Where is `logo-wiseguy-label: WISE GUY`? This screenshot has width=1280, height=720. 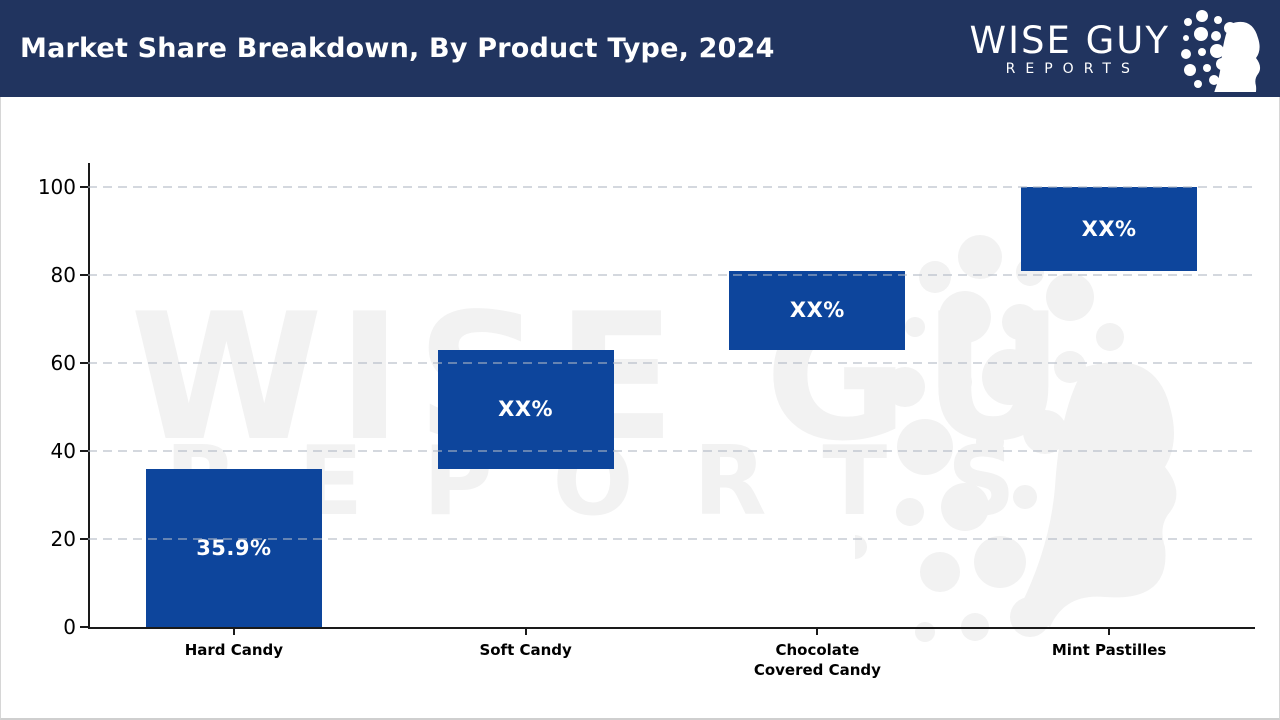 logo-wiseguy-label: WISE GUY is located at coordinates (1069, 40).